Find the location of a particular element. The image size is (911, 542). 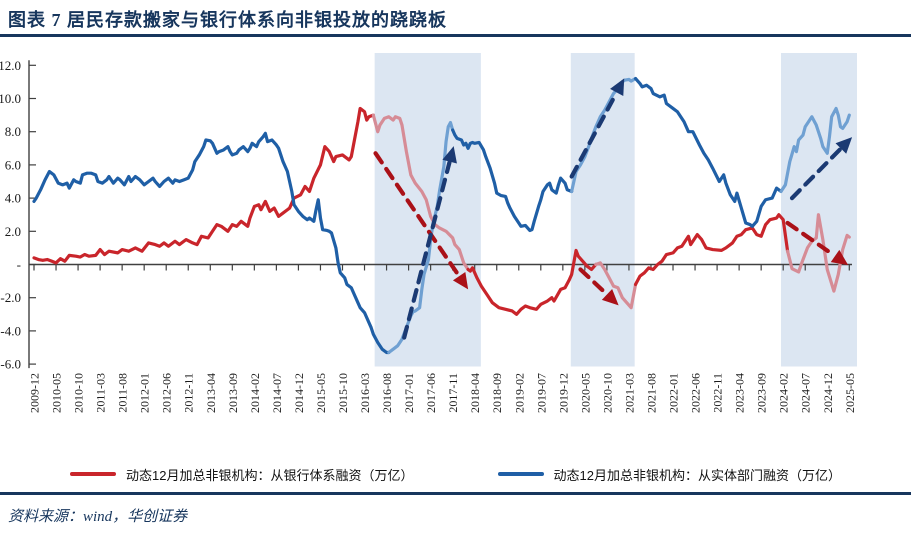

x-tick-label: 2019-02 is located at coordinates (519, 393).